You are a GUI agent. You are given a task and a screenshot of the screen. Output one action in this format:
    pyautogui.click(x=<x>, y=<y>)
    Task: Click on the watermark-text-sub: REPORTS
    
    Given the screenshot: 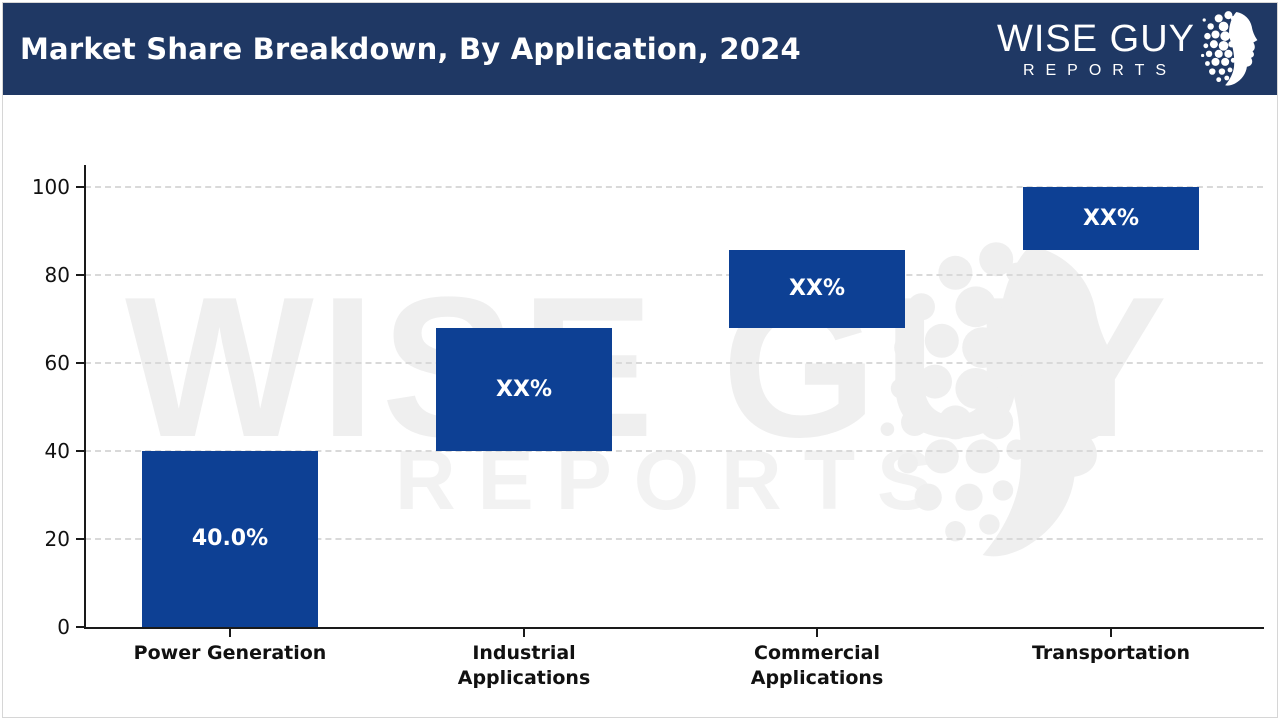 What is the action you would take?
    pyautogui.click(x=675, y=480)
    